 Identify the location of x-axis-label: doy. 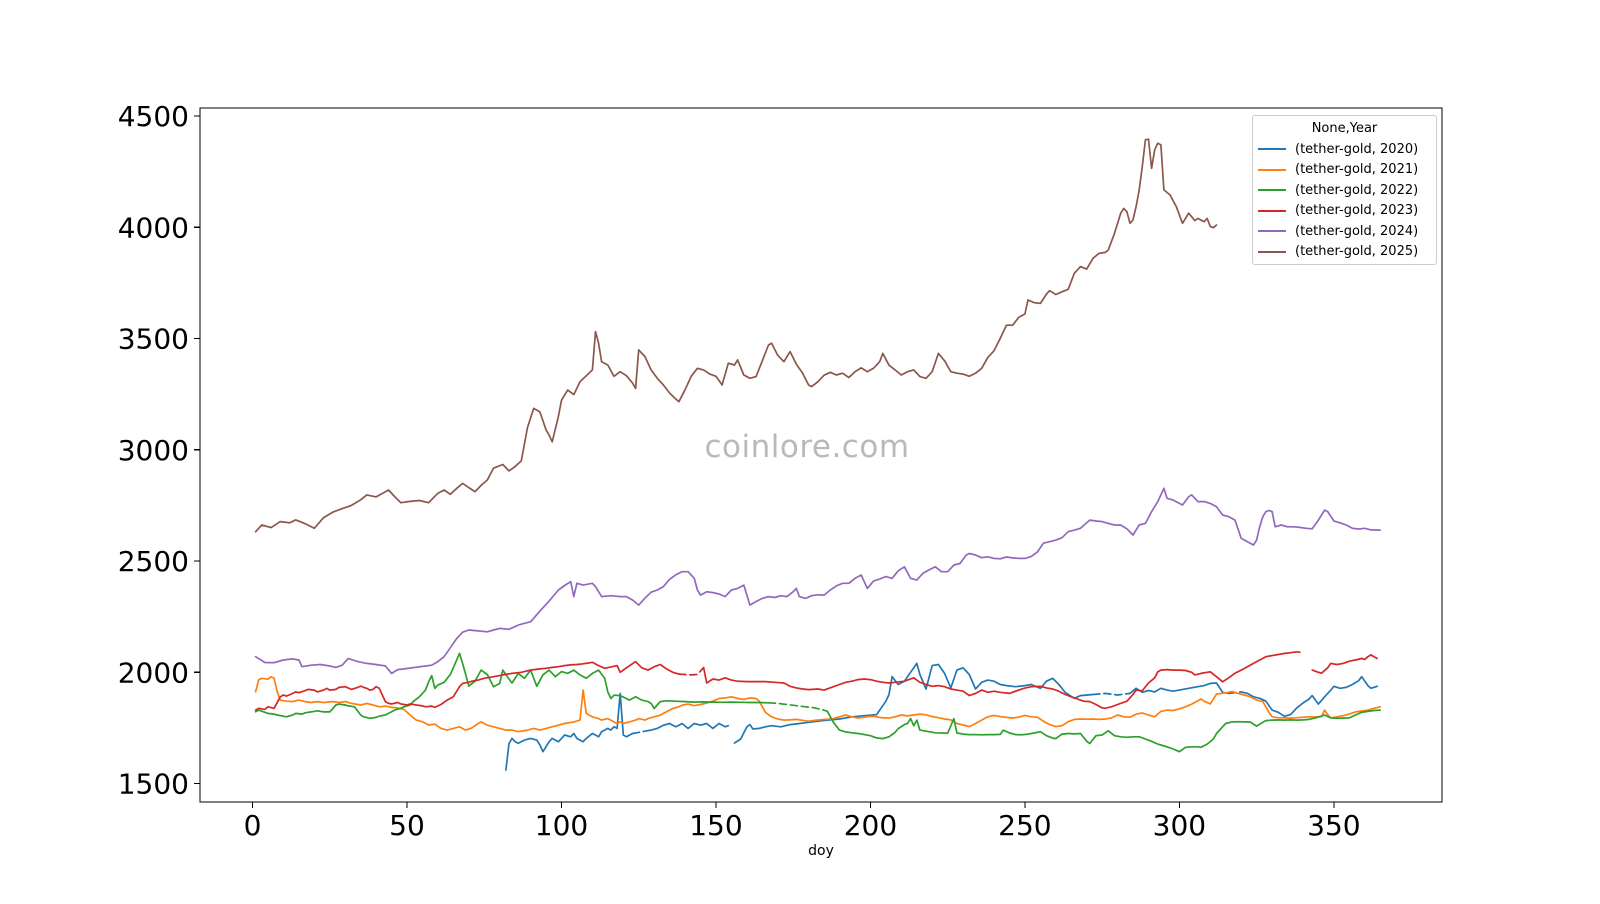
(821, 851).